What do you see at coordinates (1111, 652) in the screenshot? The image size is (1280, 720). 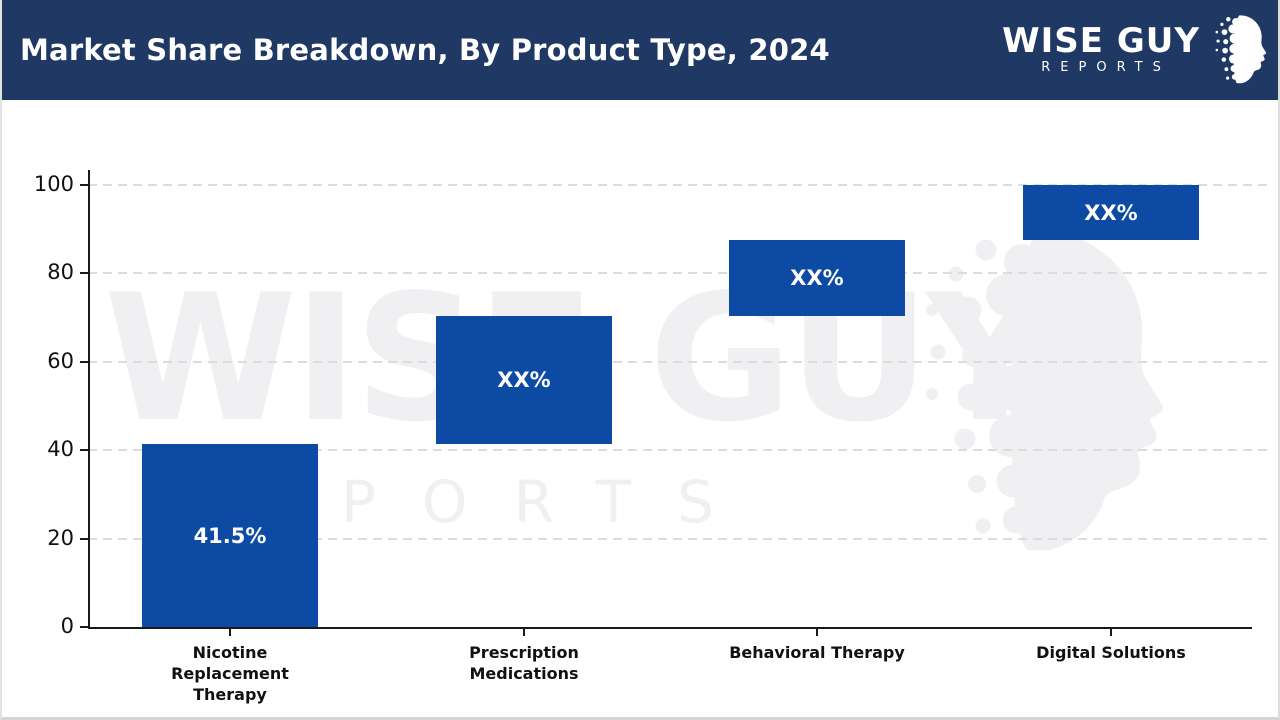 I see `x-category-label: Digital Solutions` at bounding box center [1111, 652].